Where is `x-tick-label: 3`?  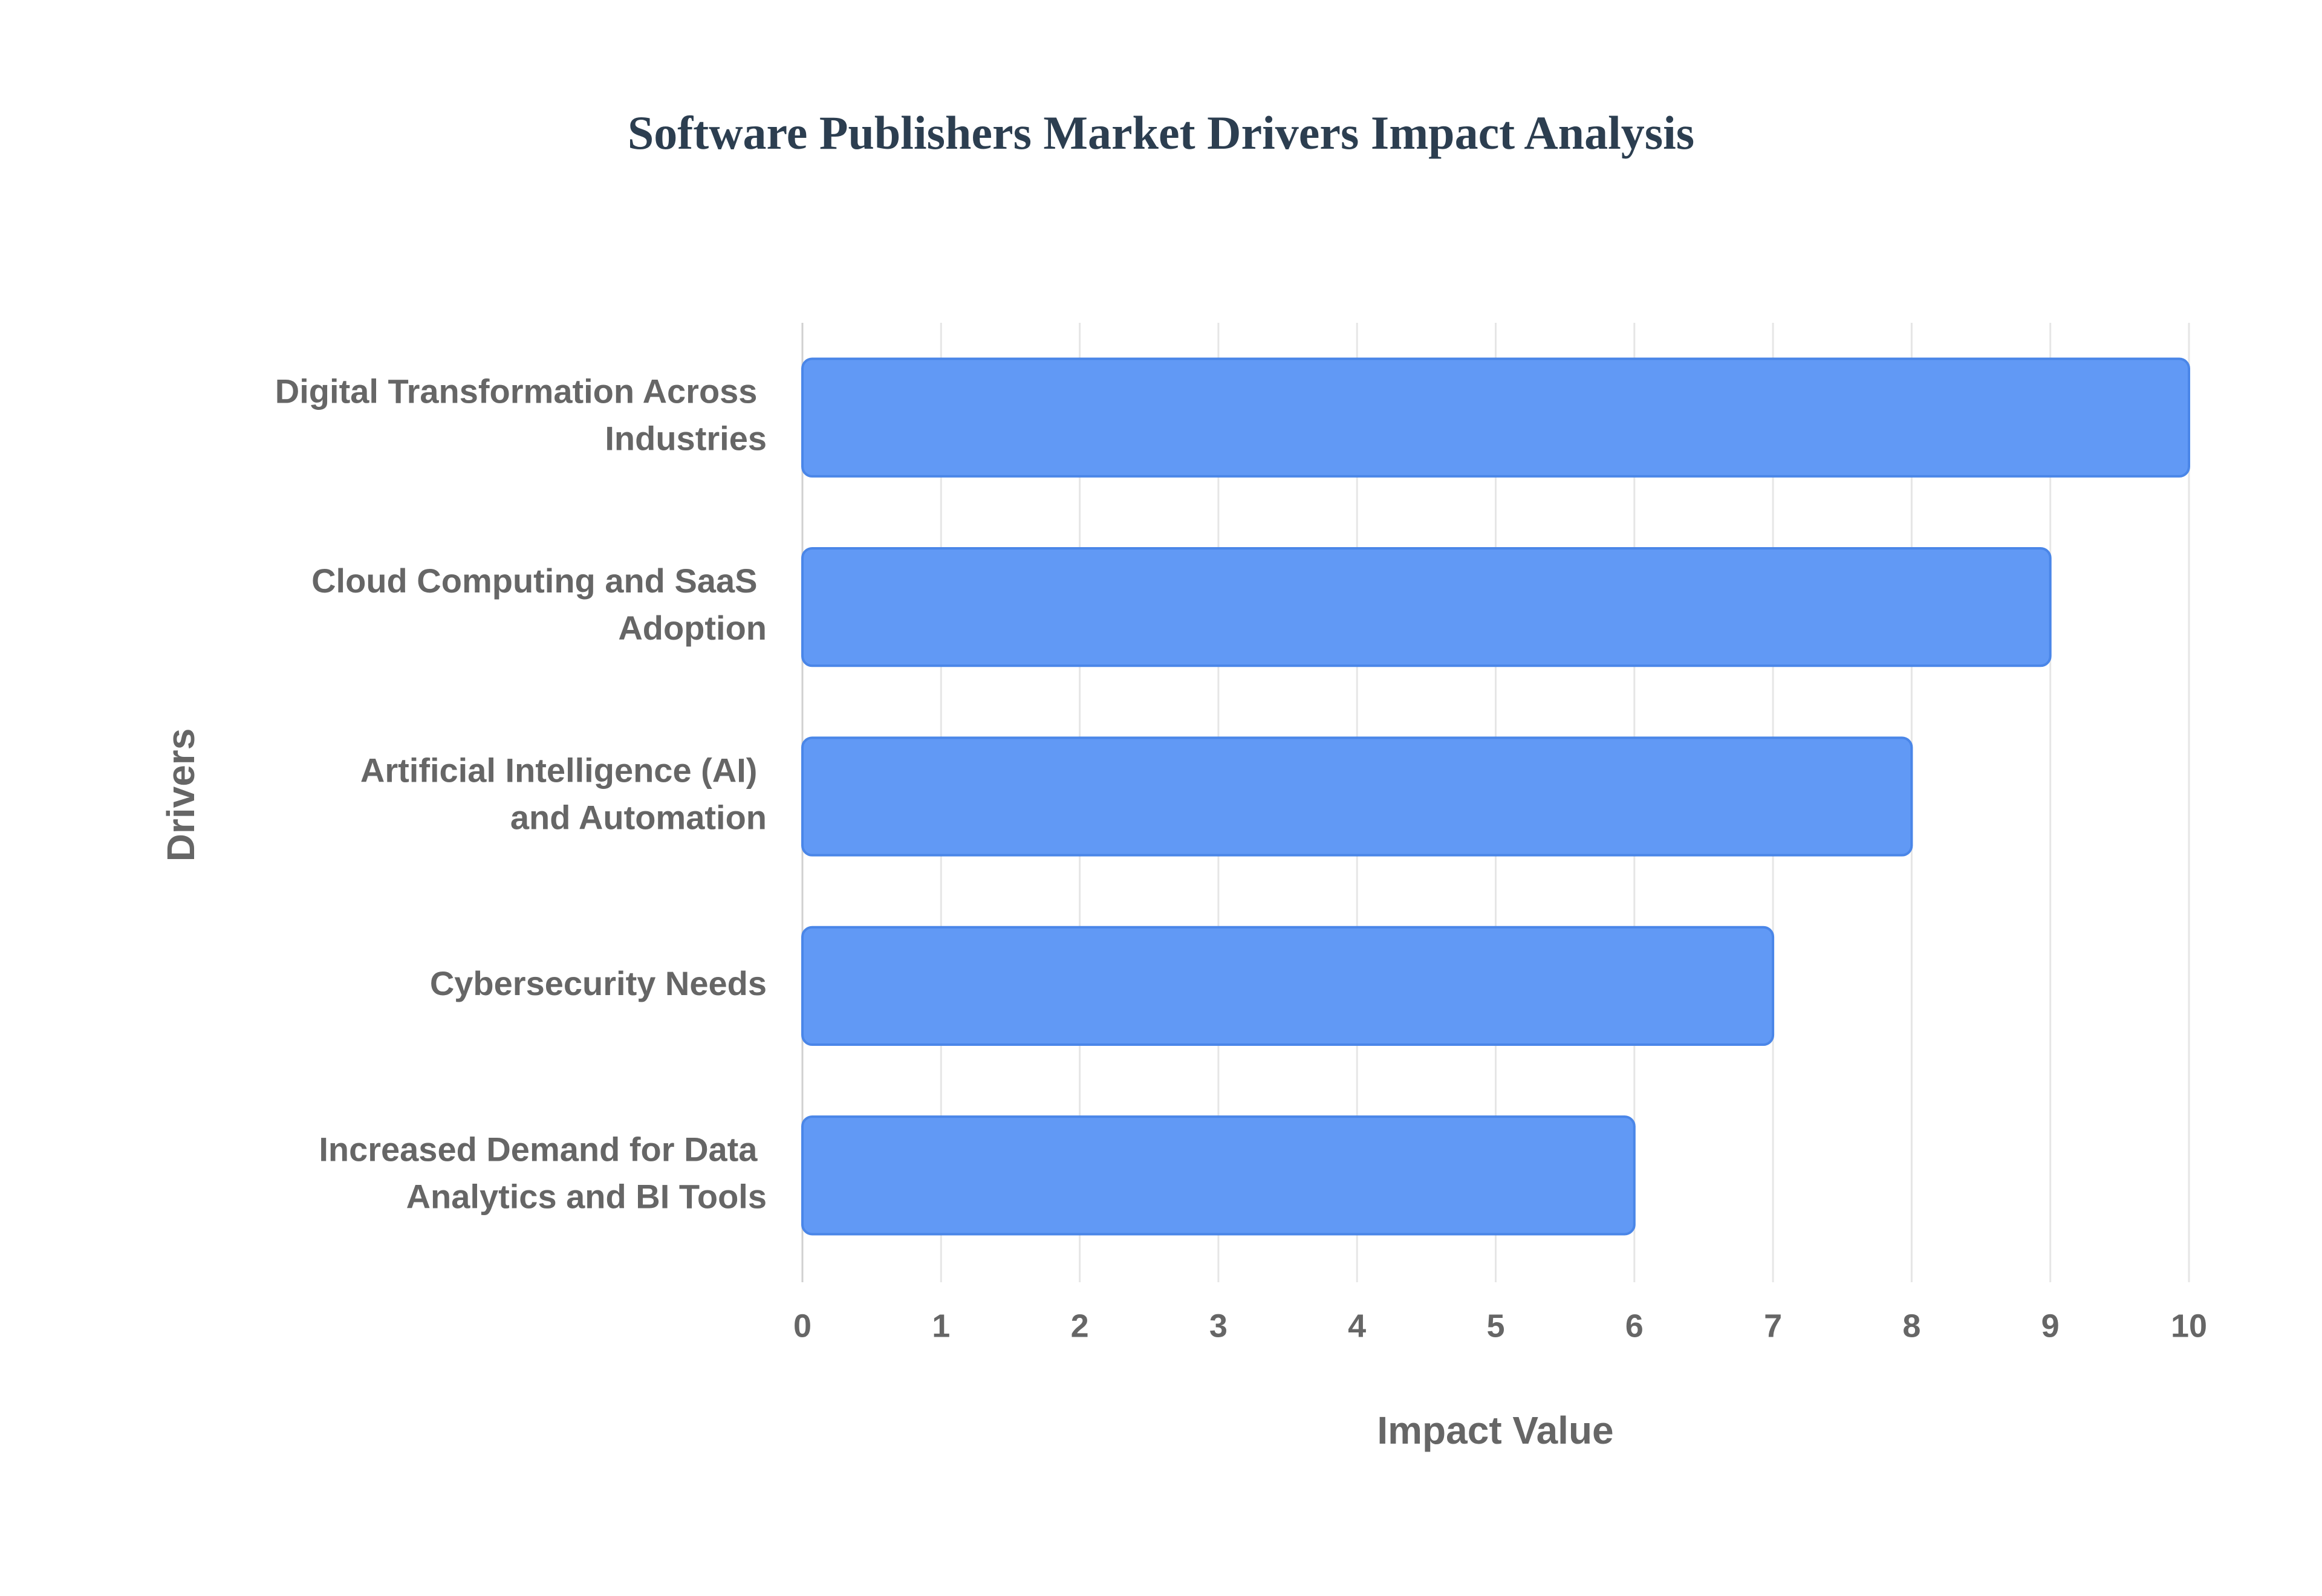 x-tick-label: 3 is located at coordinates (1218, 1326).